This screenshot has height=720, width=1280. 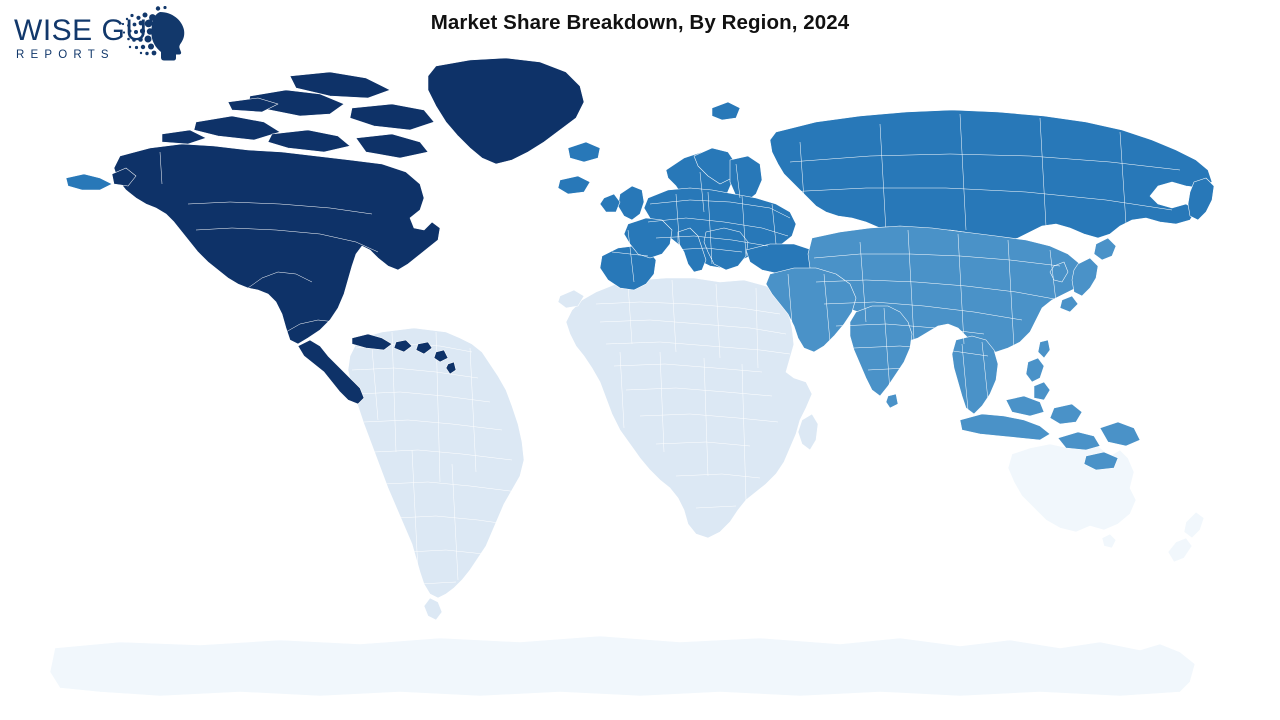 I want to click on north-america-internal-borders, so click(x=269, y=242).